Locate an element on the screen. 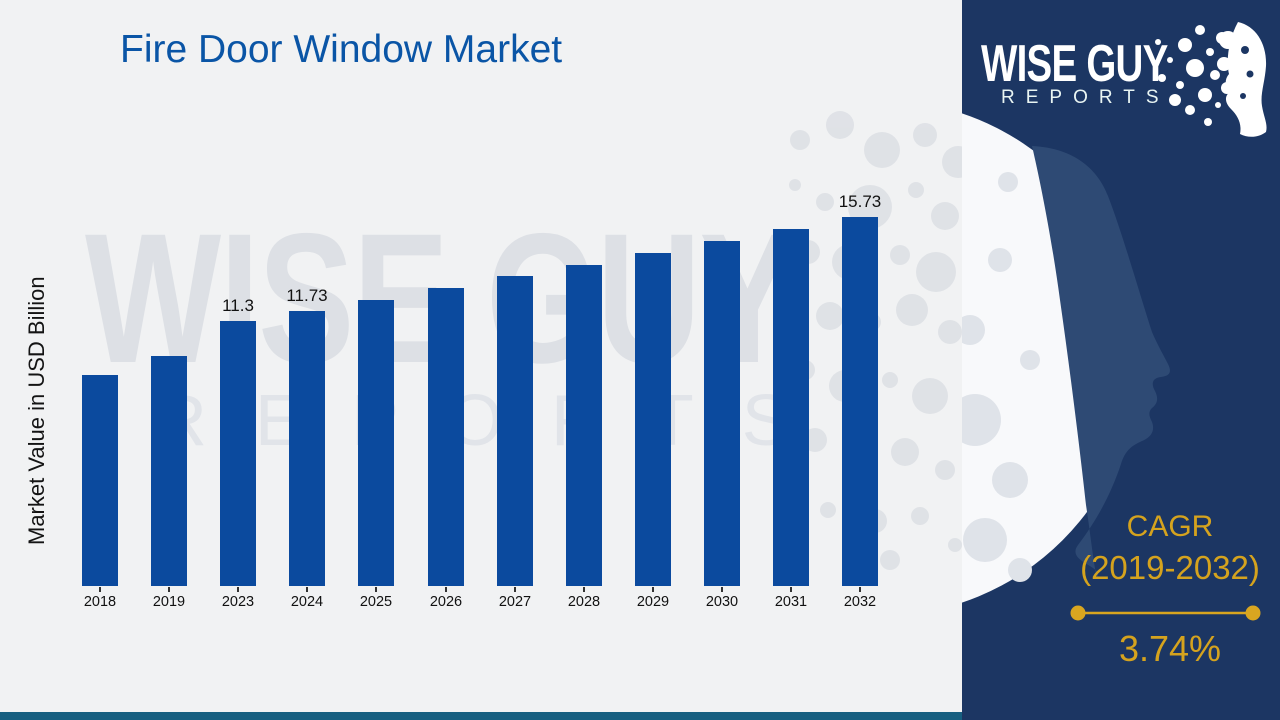 The width and height of the screenshot is (1280, 720). bottom-accent-strip is located at coordinates (481, 716).